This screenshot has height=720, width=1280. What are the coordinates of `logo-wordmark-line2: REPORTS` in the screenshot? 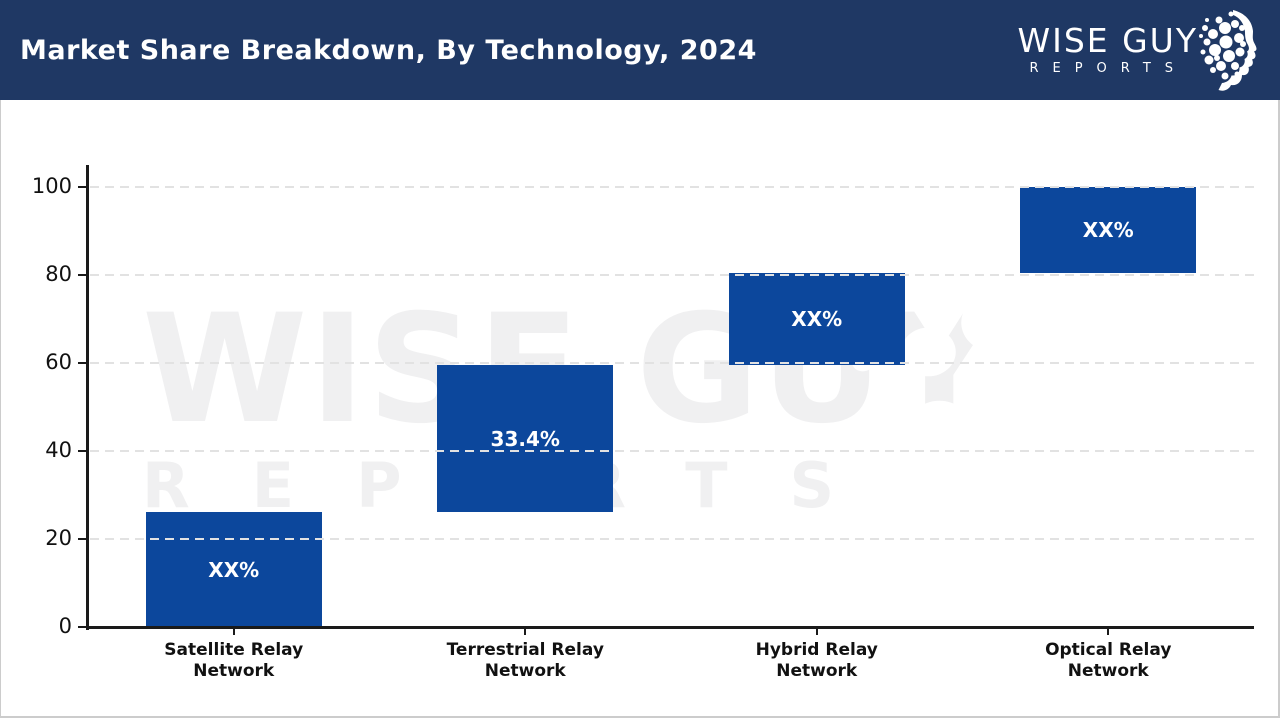 It's located at (1108, 68).